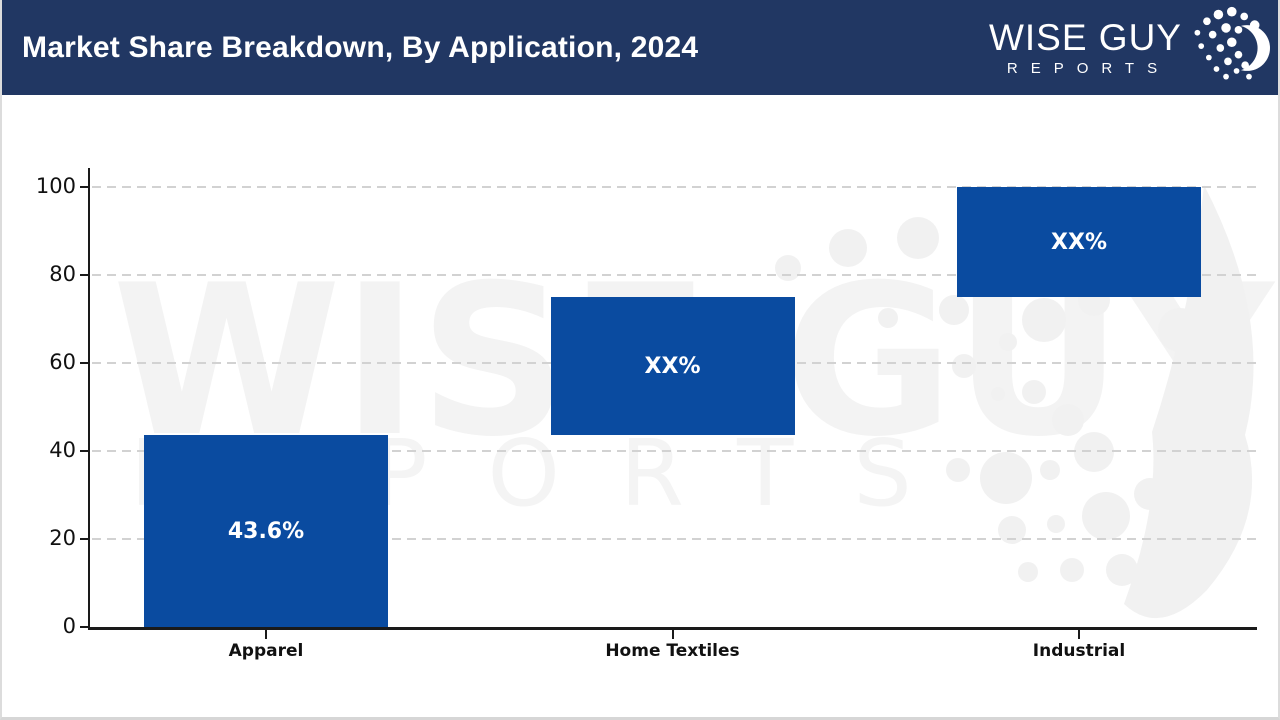 The width and height of the screenshot is (1280, 720). I want to click on y-axis-line, so click(89, 399).